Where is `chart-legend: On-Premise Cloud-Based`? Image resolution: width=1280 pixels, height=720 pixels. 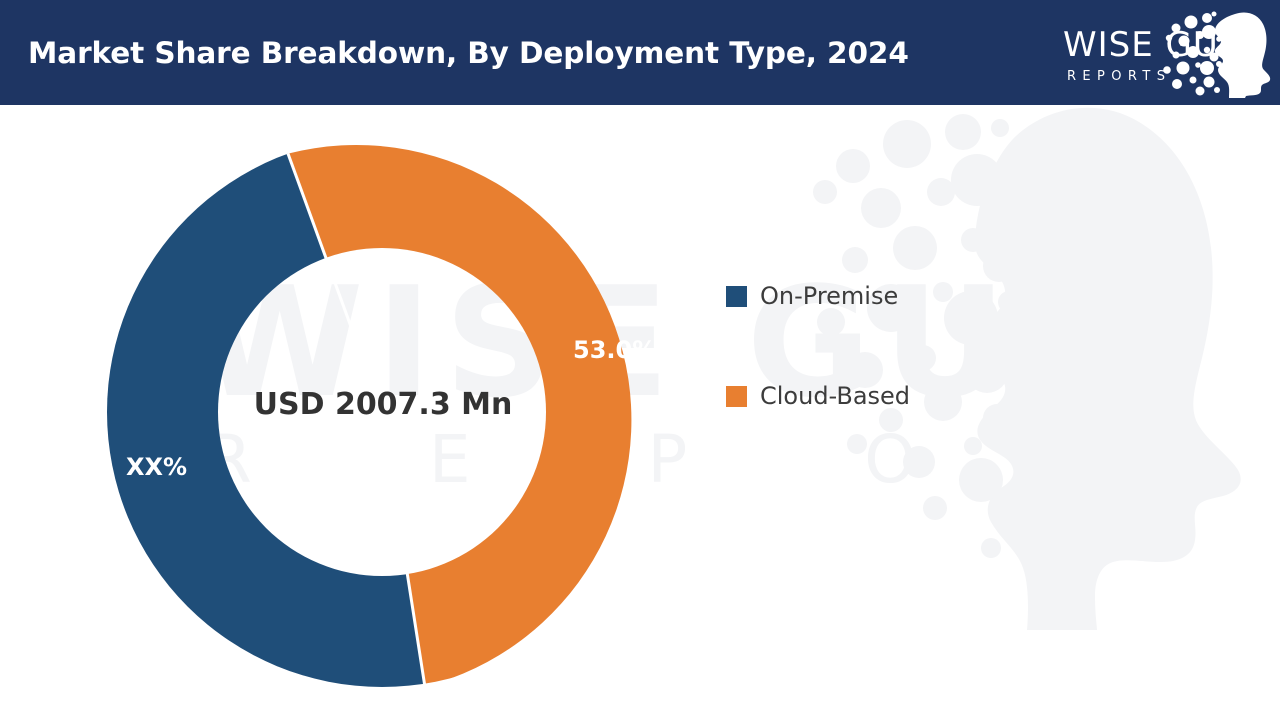
chart-legend: On-Premise Cloud-Based is located at coordinates (856, 346).